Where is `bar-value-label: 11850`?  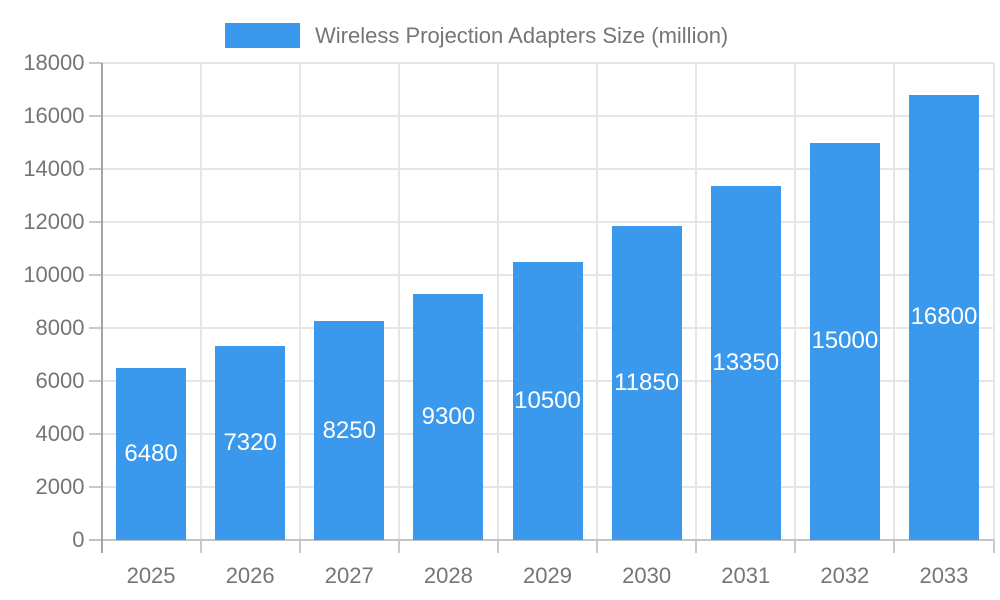
bar-value-label: 11850 is located at coordinates (647, 382).